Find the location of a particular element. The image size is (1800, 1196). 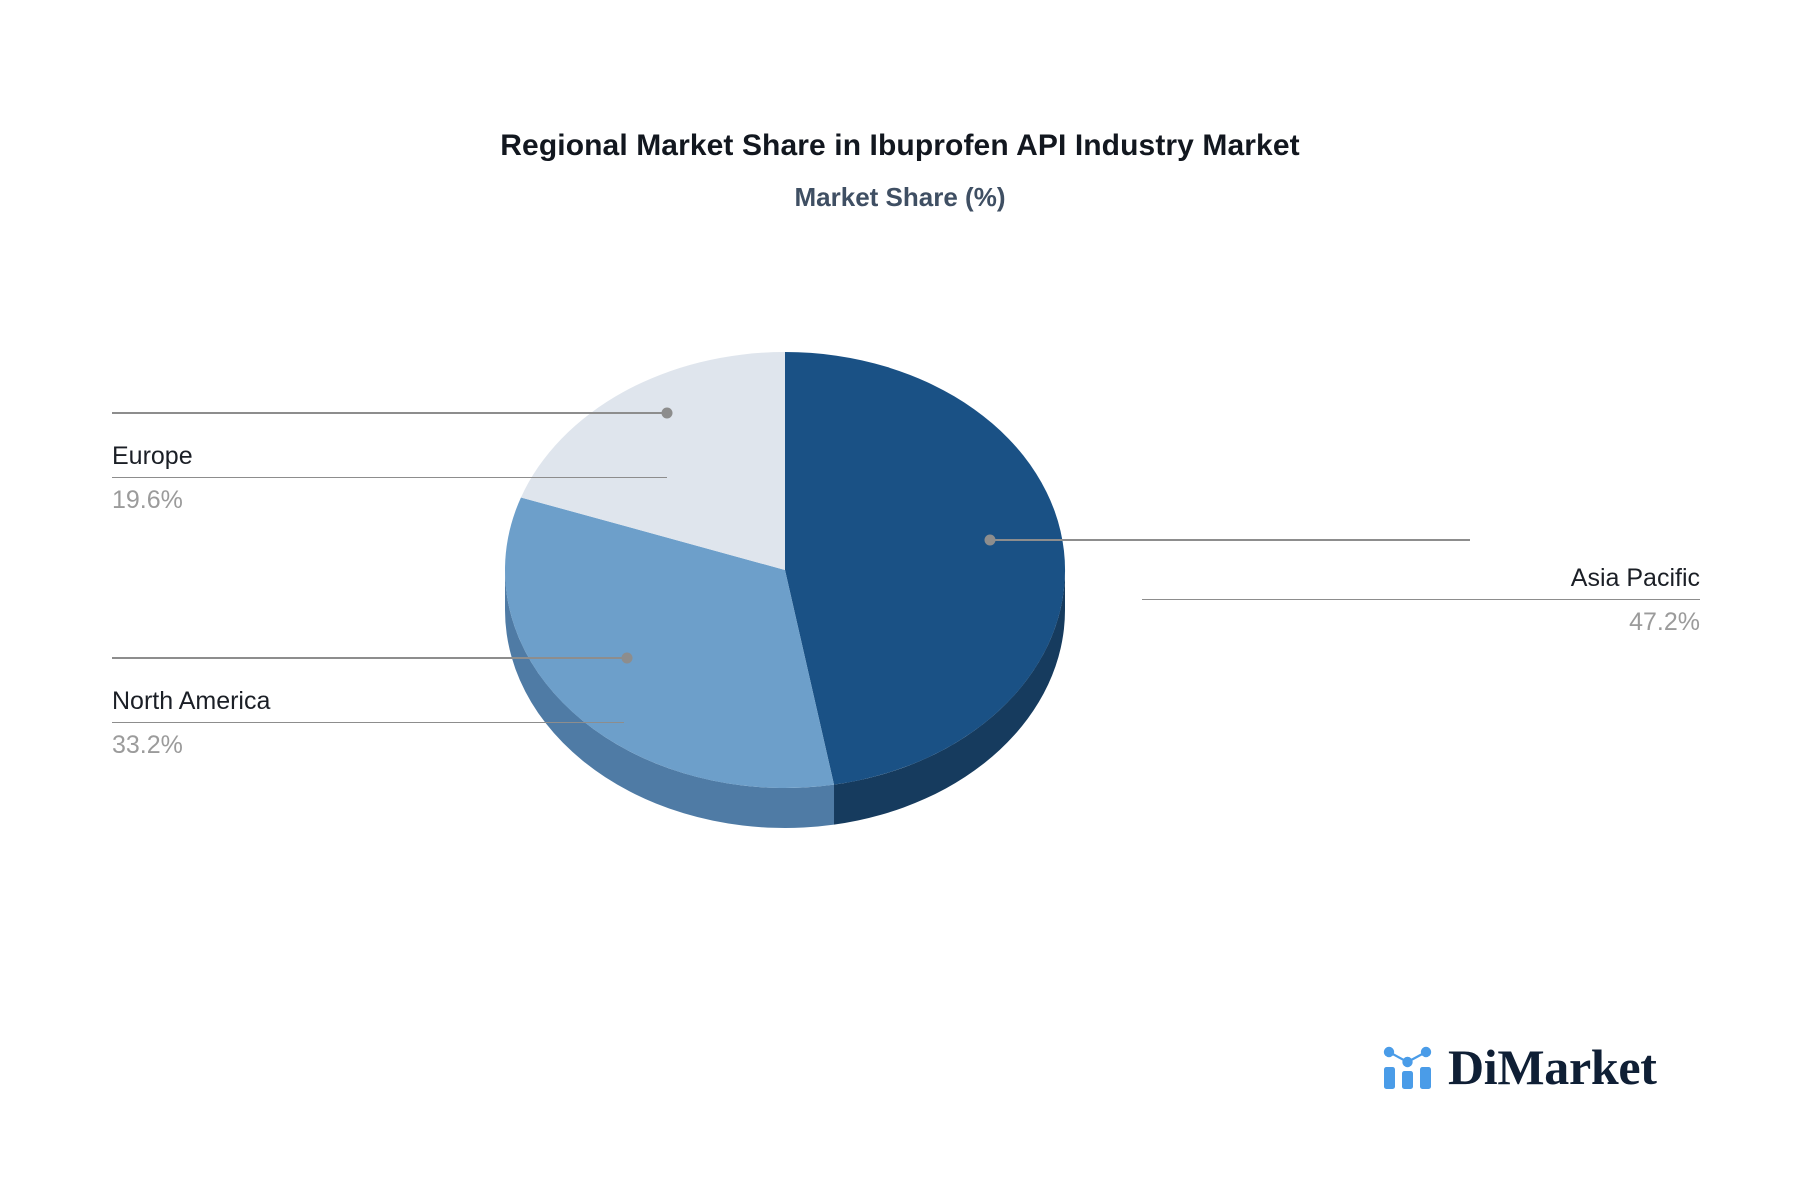

bar-chart-icon is located at coordinates (1407, 1067).